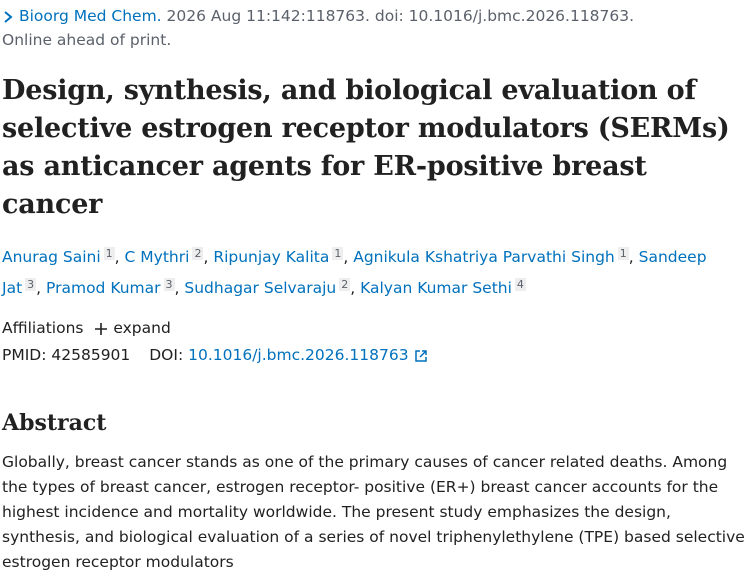 The width and height of the screenshot is (750, 575). Describe the element at coordinates (54, 423) in the screenshot. I see `abstract-heading: Abstract` at that location.